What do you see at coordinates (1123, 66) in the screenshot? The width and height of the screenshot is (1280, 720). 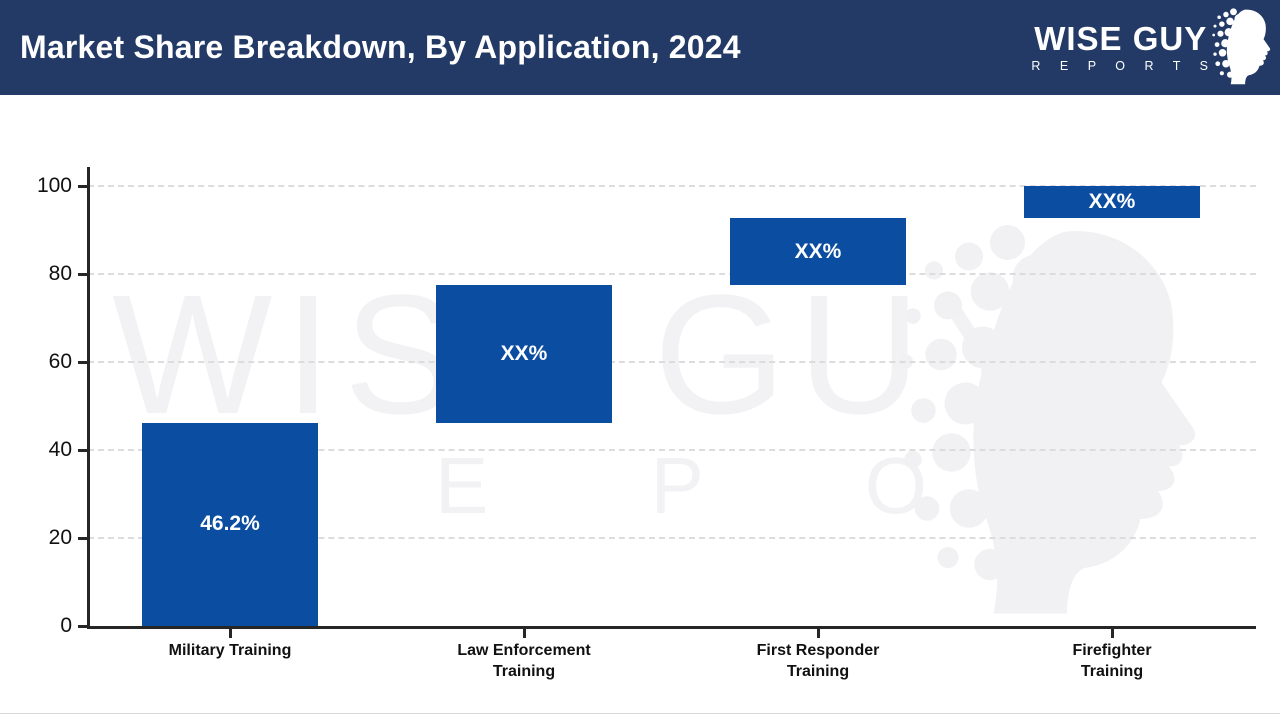 I see `brand-subname: R E P O R T S` at bounding box center [1123, 66].